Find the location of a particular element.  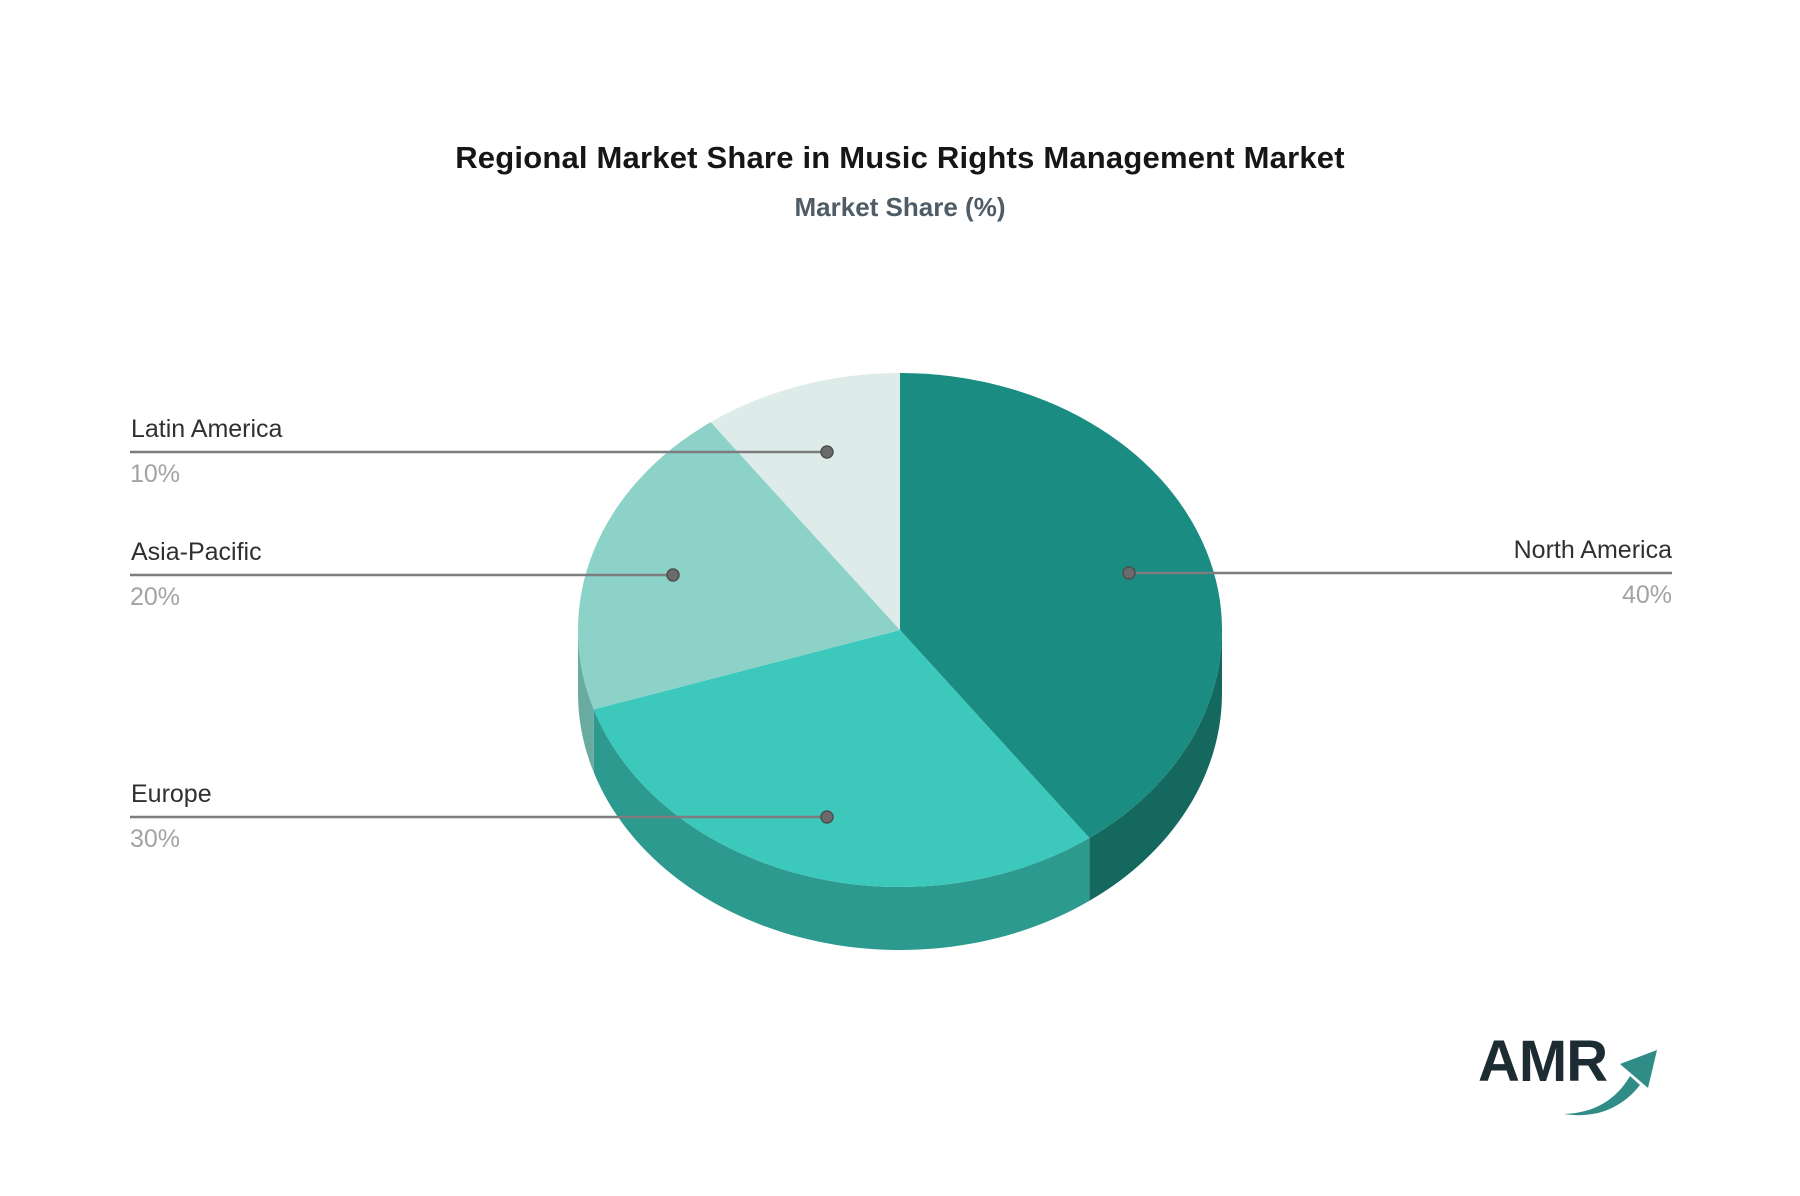

label-europe: Europe is located at coordinates (171, 794).